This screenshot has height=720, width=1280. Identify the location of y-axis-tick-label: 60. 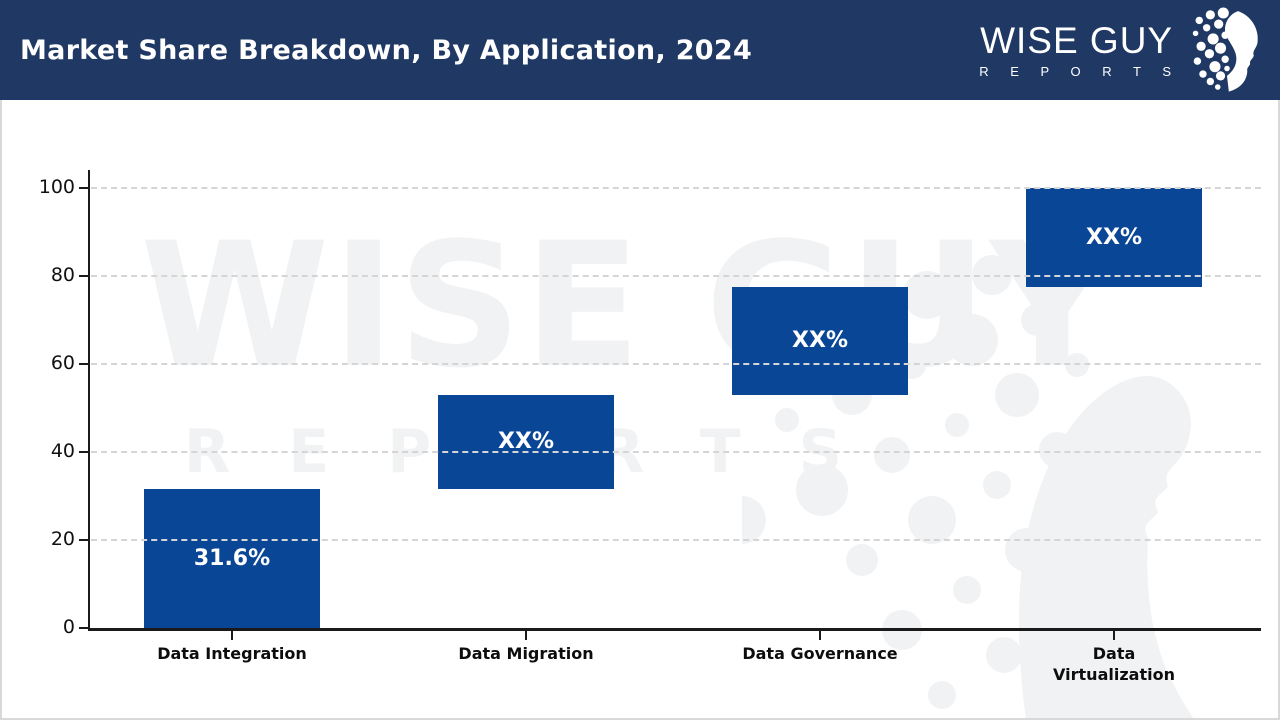
(62, 363).